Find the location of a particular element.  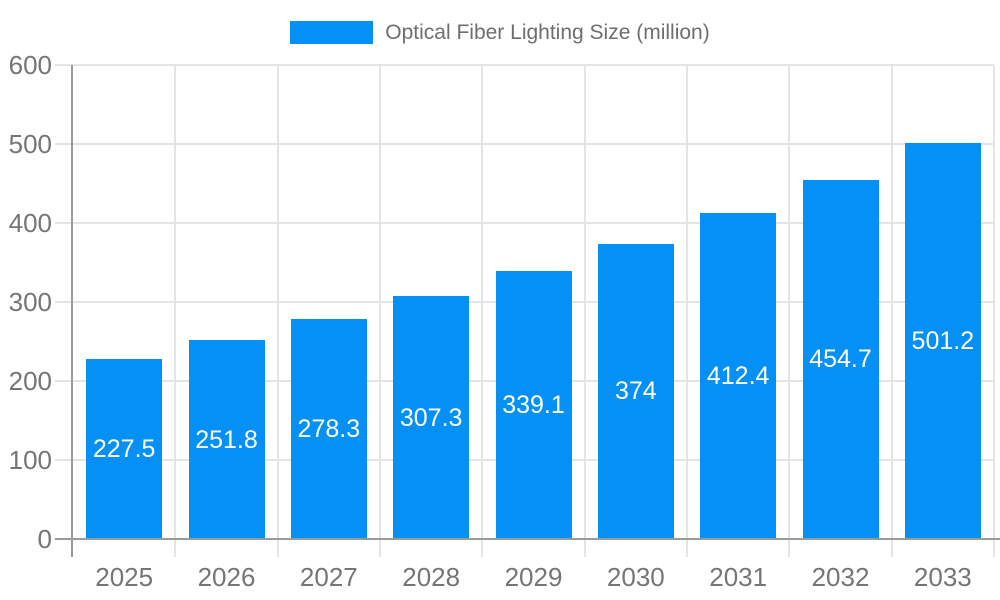

bar-2027 is located at coordinates (328, 429).